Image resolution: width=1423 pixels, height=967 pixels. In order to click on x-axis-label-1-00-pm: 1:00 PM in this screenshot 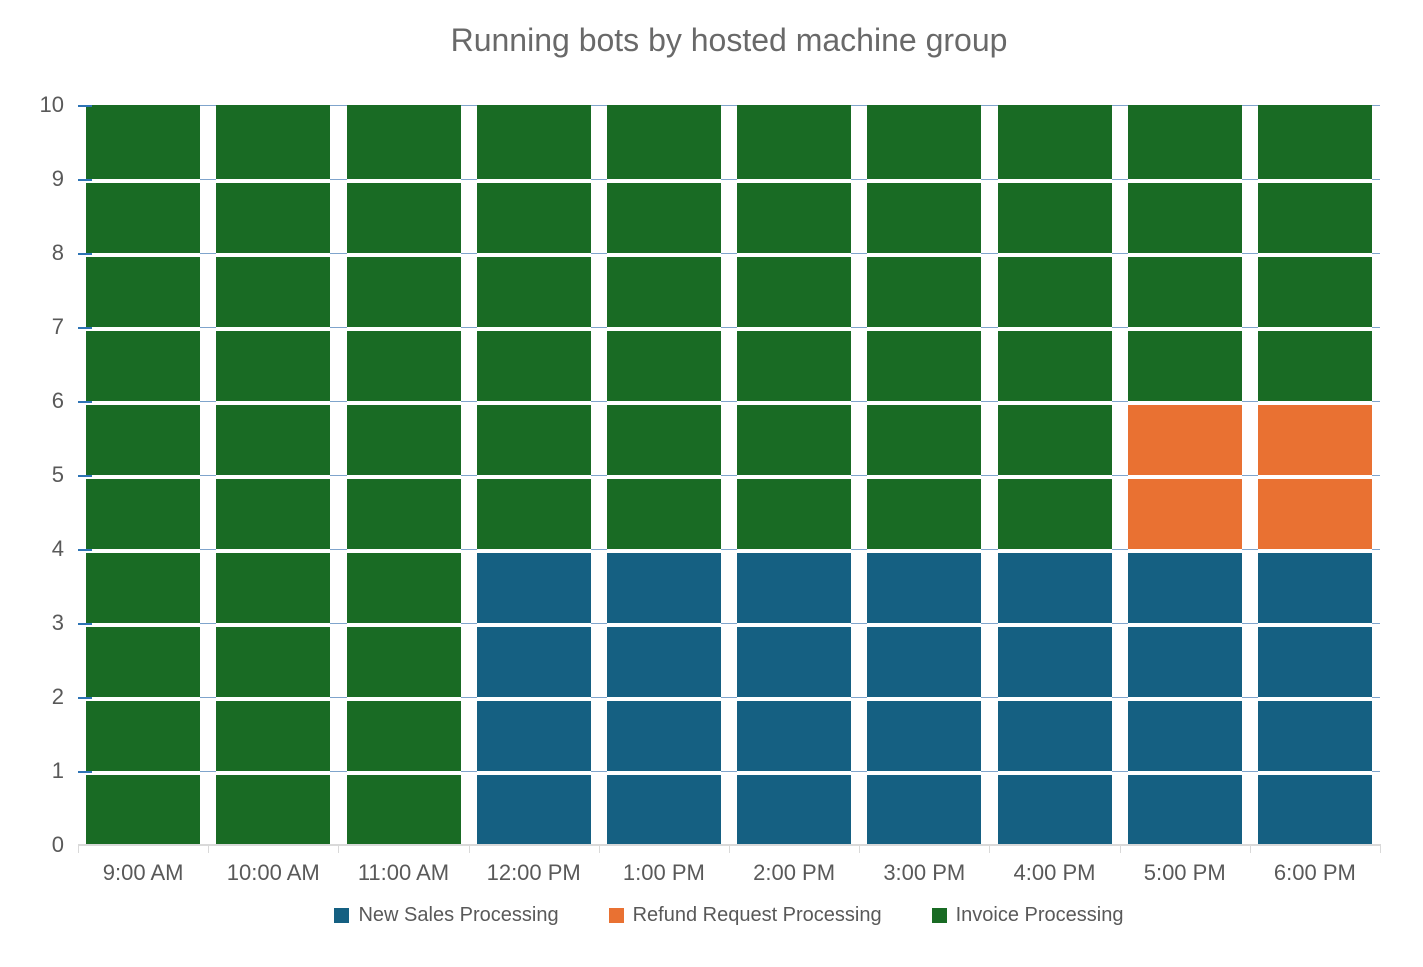, I will do `click(663, 872)`.